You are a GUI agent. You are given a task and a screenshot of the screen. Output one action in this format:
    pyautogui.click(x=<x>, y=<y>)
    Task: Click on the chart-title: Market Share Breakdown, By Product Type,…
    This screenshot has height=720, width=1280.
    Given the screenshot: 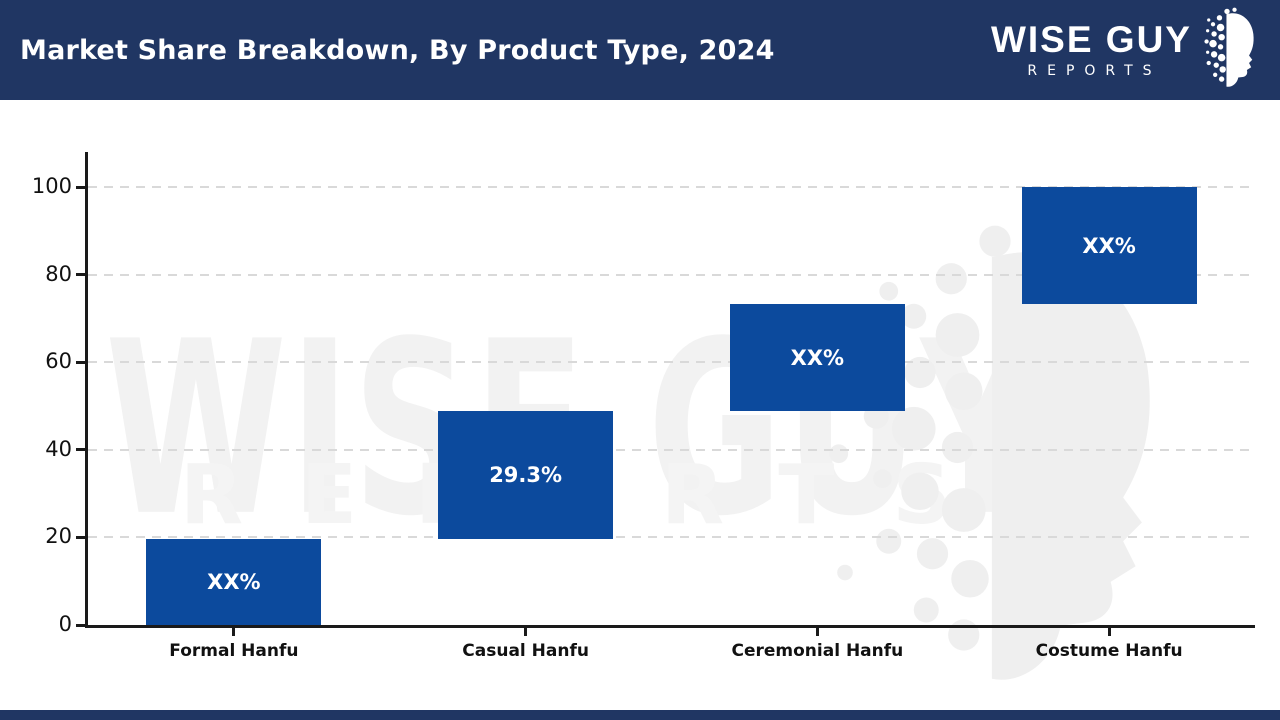 What is the action you would take?
    pyautogui.click(x=397, y=50)
    